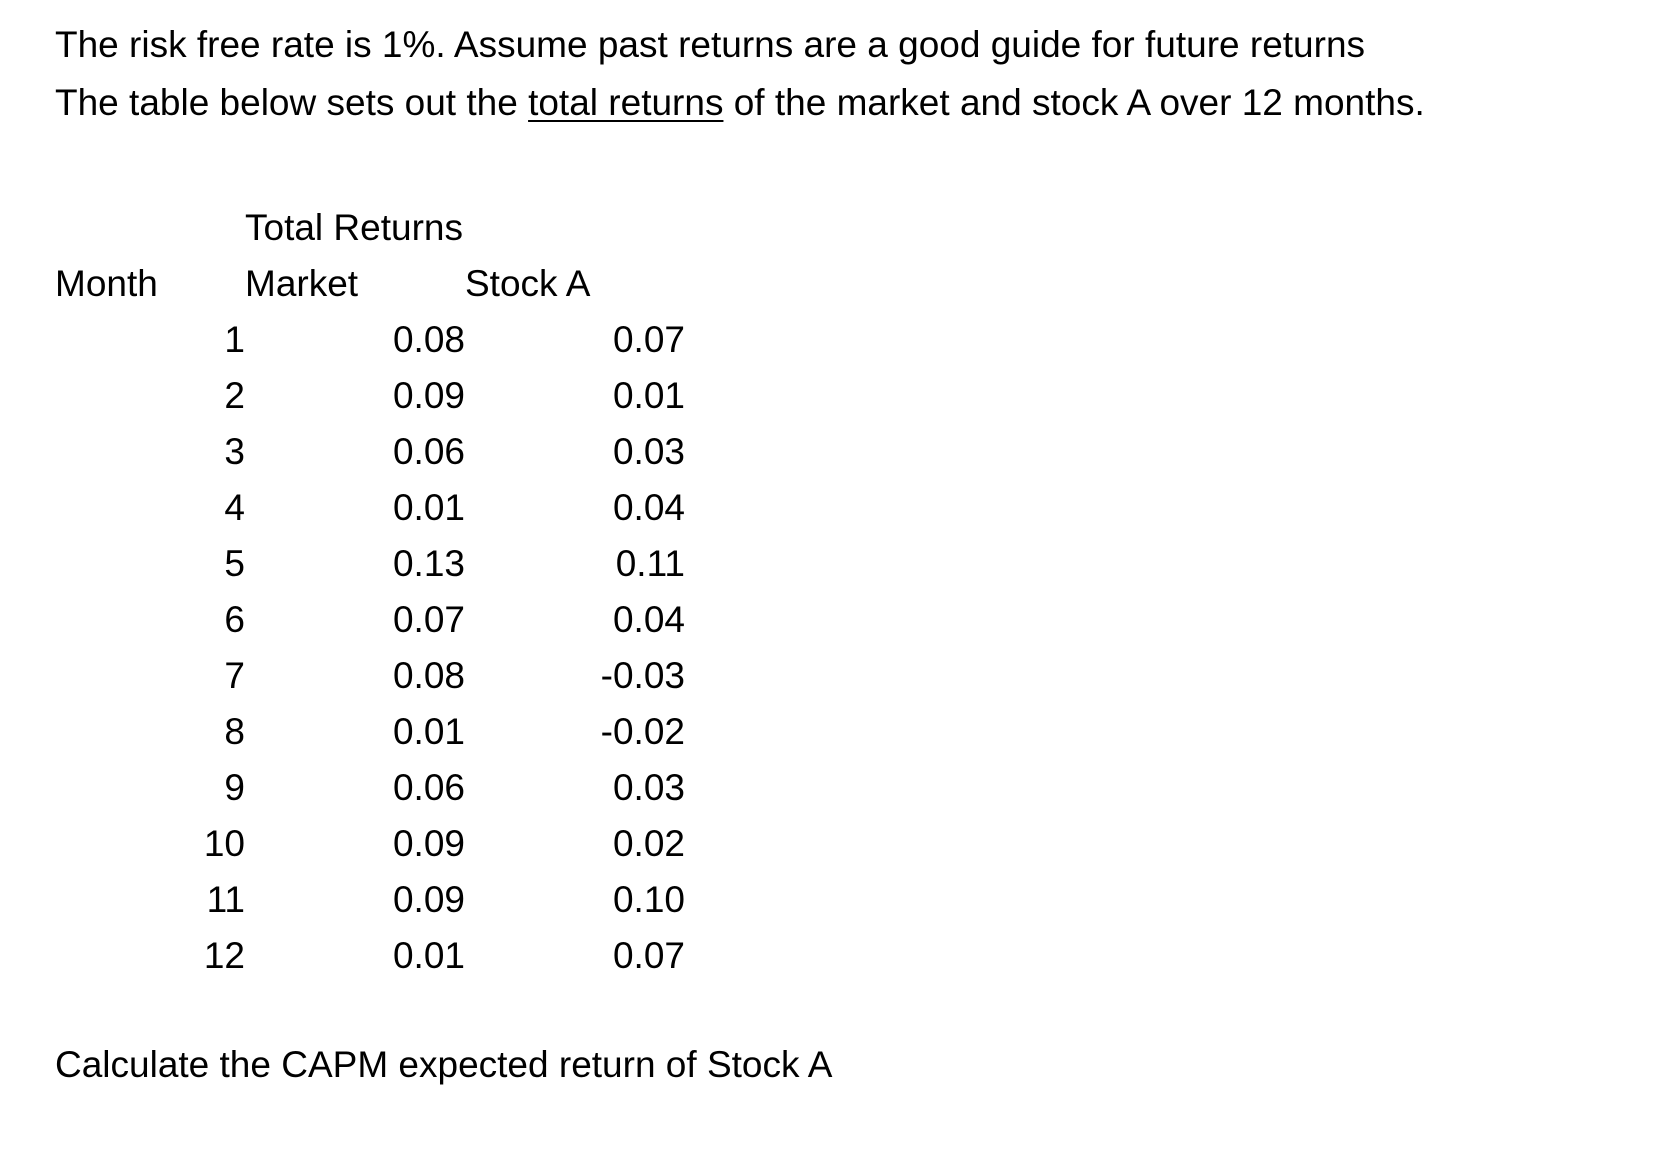 The width and height of the screenshot is (1656, 1174). What do you see at coordinates (302, 283) in the screenshot?
I see `column-header-market: Market` at bounding box center [302, 283].